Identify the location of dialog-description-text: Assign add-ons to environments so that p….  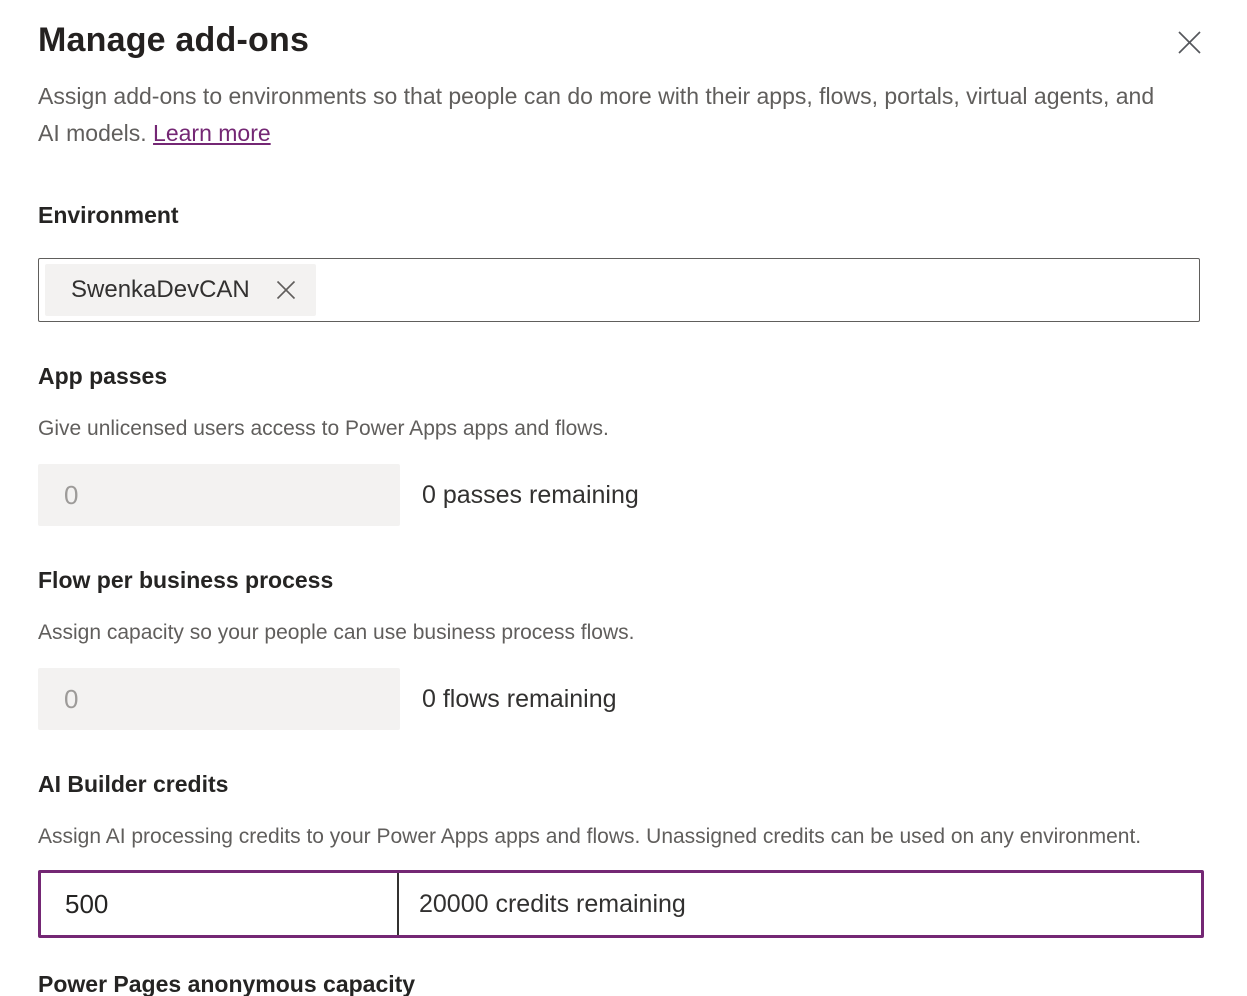
(596, 114).